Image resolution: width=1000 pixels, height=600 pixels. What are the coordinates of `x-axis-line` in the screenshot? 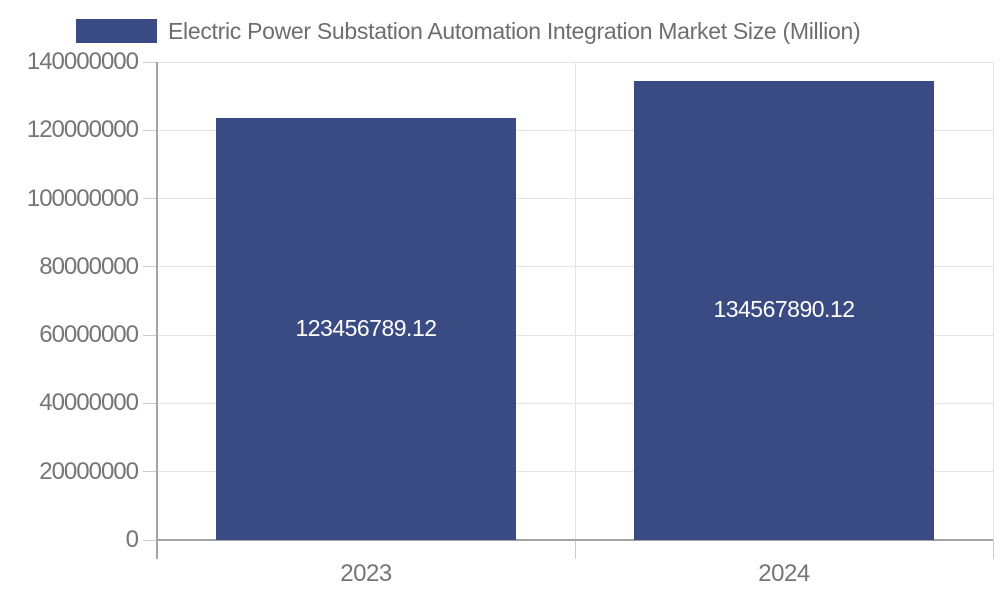 It's located at (574, 540).